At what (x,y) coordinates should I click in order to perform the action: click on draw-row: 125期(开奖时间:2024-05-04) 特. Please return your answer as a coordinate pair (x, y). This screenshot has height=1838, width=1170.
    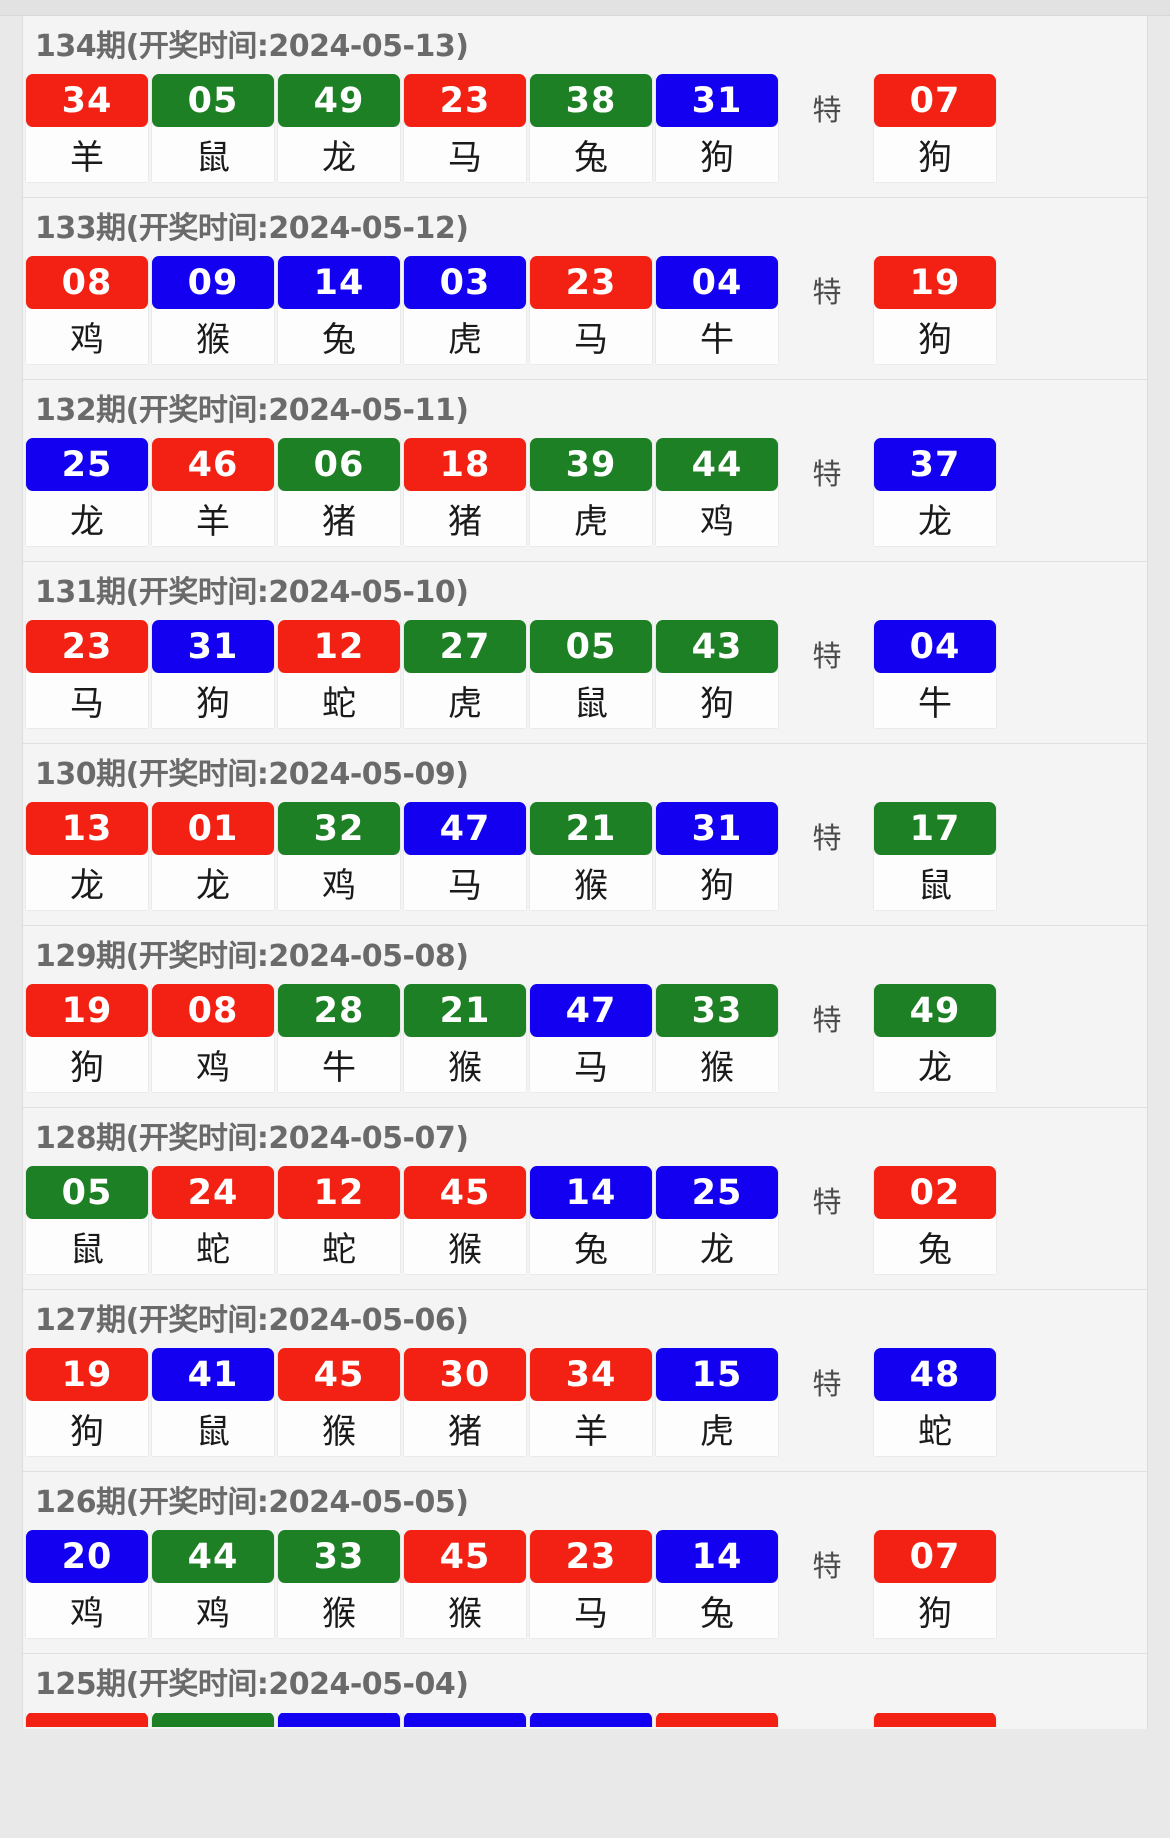
    Looking at the image, I should click on (585, 1690).